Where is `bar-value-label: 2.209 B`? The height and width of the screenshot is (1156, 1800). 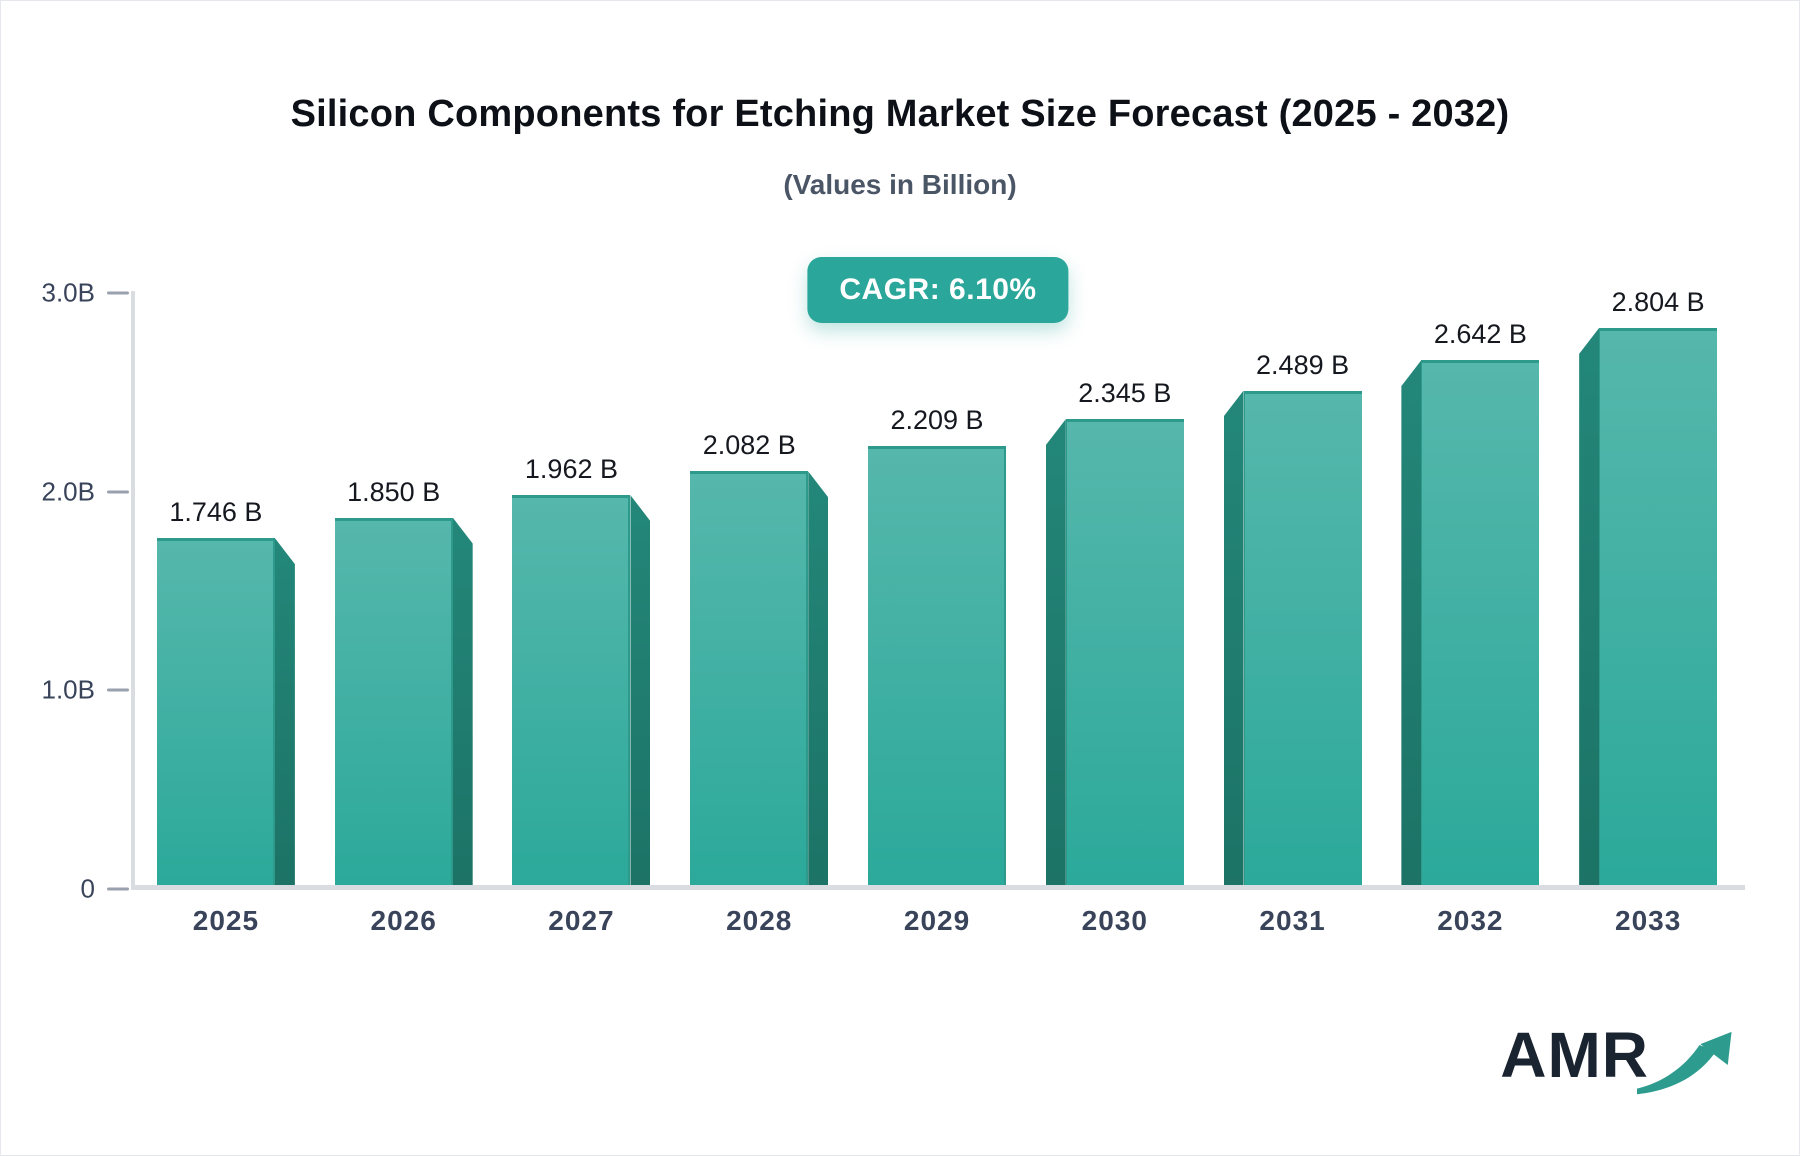 bar-value-label: 2.209 B is located at coordinates (937, 420).